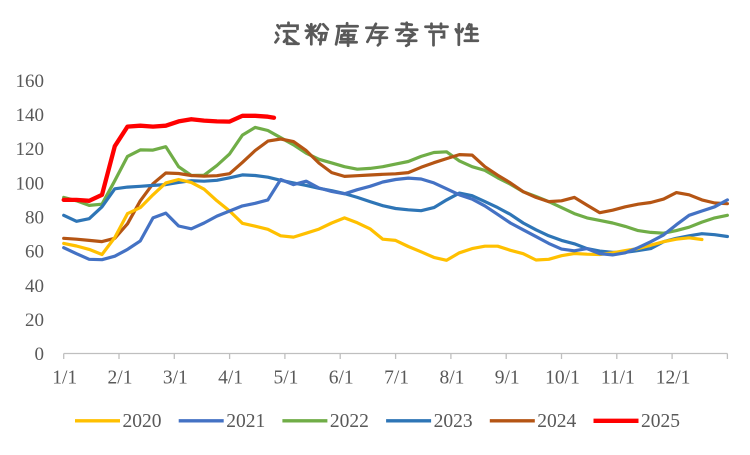 The height and width of the screenshot is (455, 750). Describe the element at coordinates (34, 252) in the screenshot. I see `svg-text: 60` at that location.